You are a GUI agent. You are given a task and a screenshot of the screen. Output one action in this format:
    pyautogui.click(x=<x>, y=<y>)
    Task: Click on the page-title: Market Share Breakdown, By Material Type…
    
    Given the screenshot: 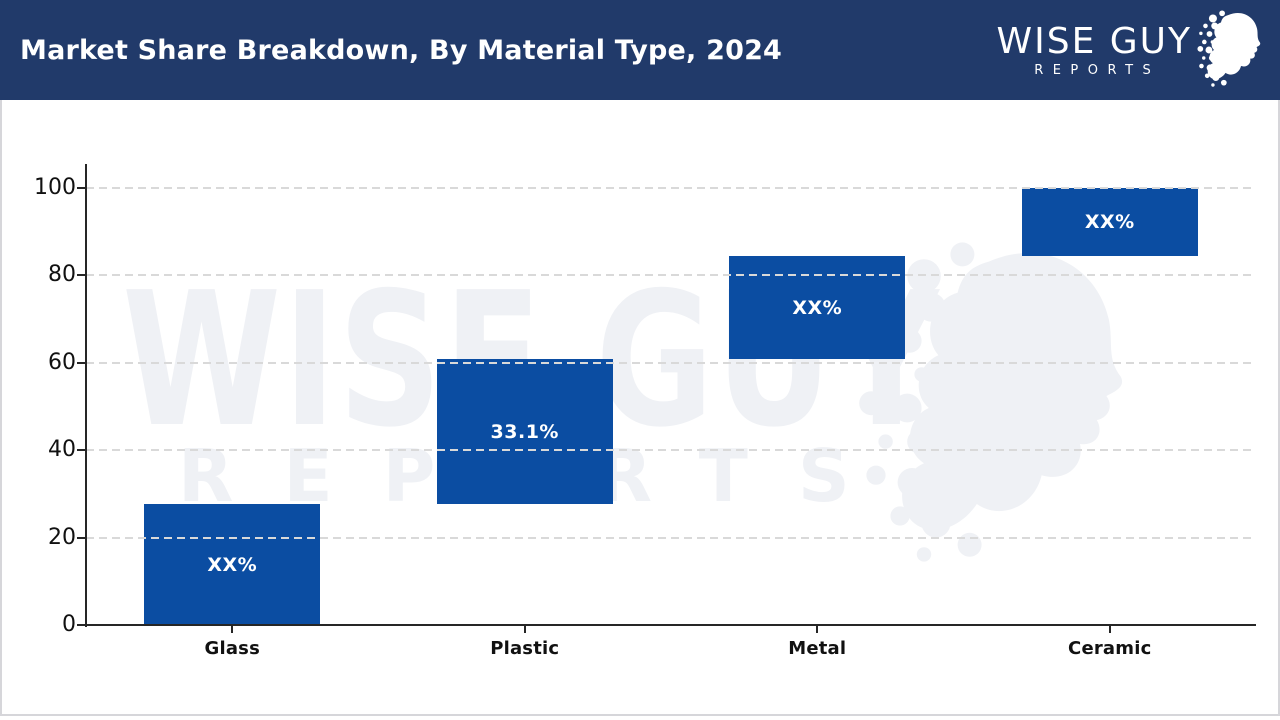 What is the action you would take?
    pyautogui.click(x=401, y=50)
    